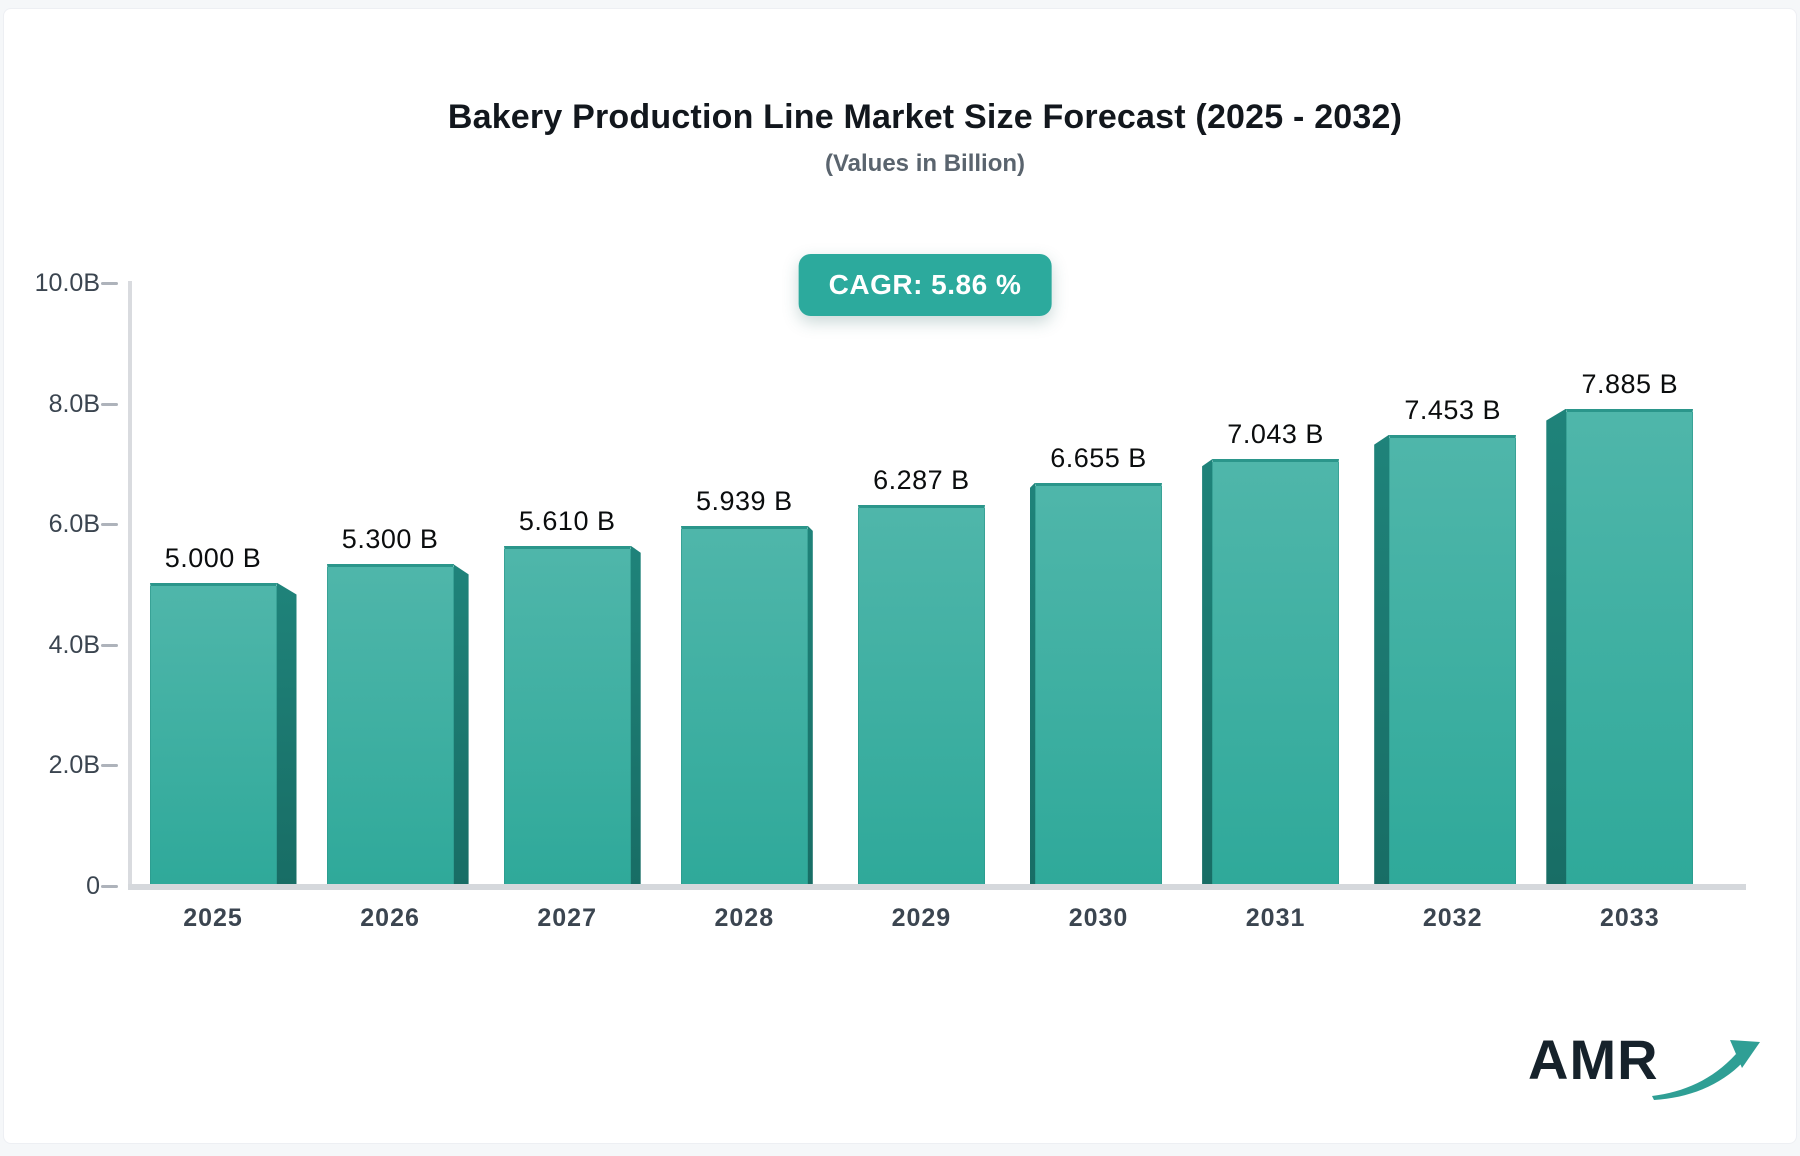 This screenshot has width=1800, height=1156. What do you see at coordinates (130, 585) in the screenshot?
I see `y-axis-line` at bounding box center [130, 585].